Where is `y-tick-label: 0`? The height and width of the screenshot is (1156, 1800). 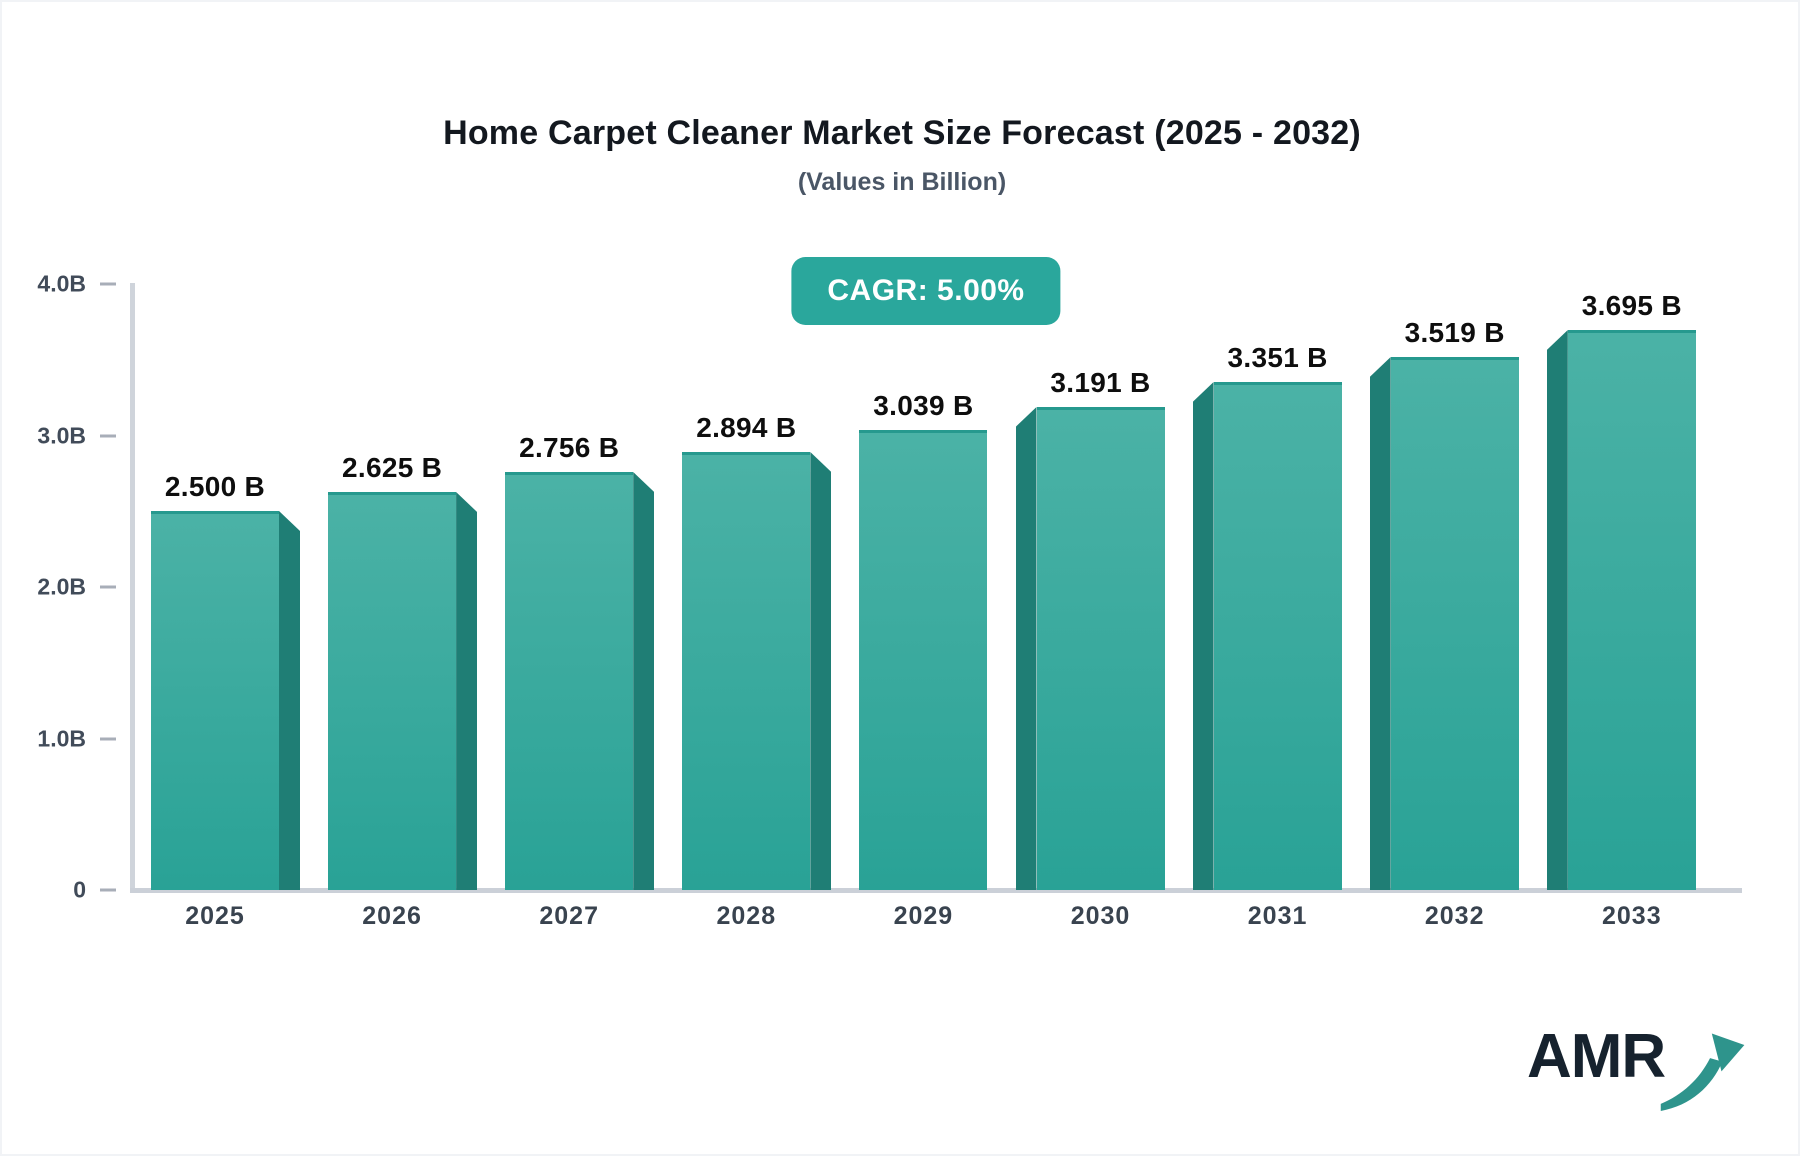
y-tick-label: 0 is located at coordinates (79, 889).